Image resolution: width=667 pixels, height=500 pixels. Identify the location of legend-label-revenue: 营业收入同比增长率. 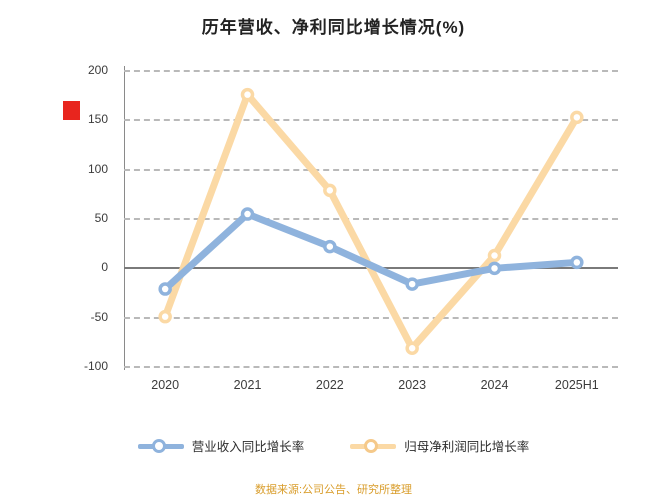
(248, 447).